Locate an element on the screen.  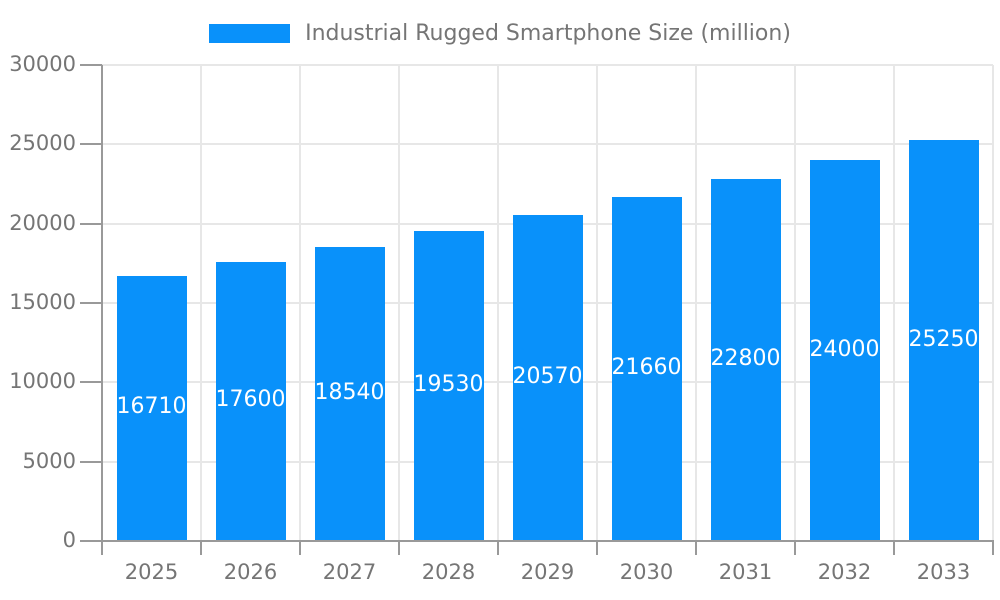
bar-label-2031: 22800 is located at coordinates (745, 359).